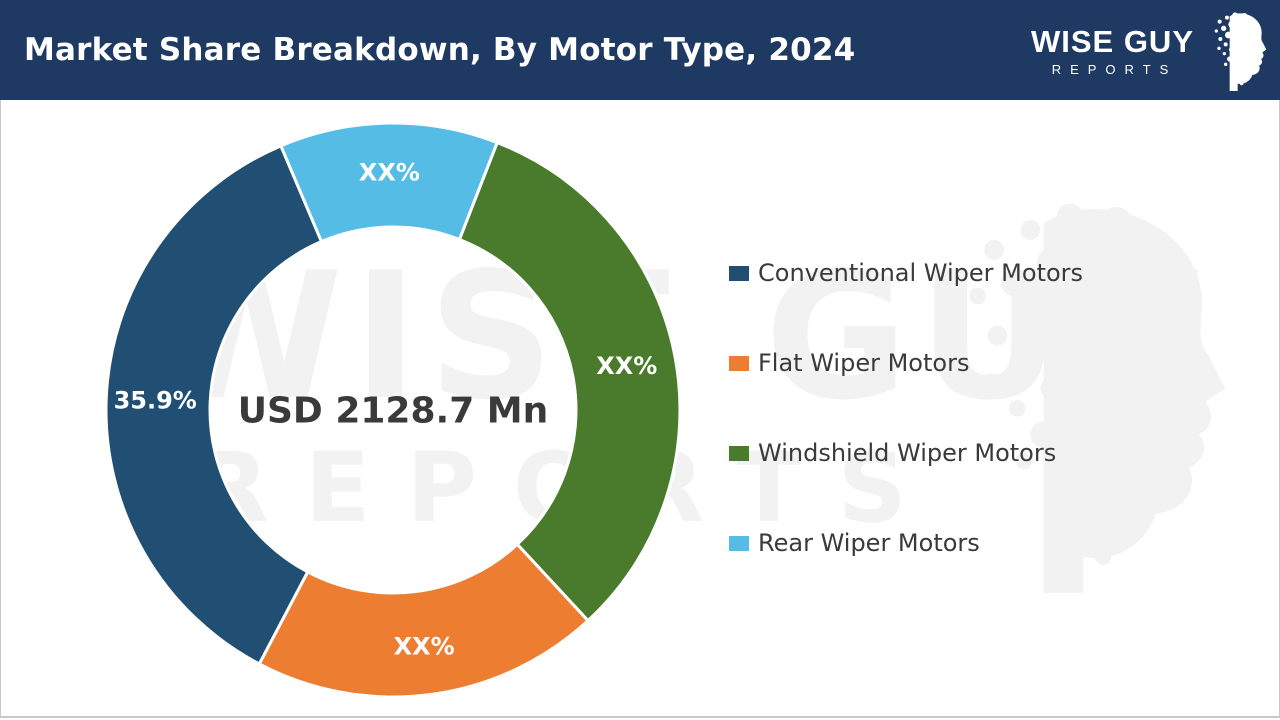 The height and width of the screenshot is (720, 1280). I want to click on logo-reports-label: REPORTS, so click(1114, 69).